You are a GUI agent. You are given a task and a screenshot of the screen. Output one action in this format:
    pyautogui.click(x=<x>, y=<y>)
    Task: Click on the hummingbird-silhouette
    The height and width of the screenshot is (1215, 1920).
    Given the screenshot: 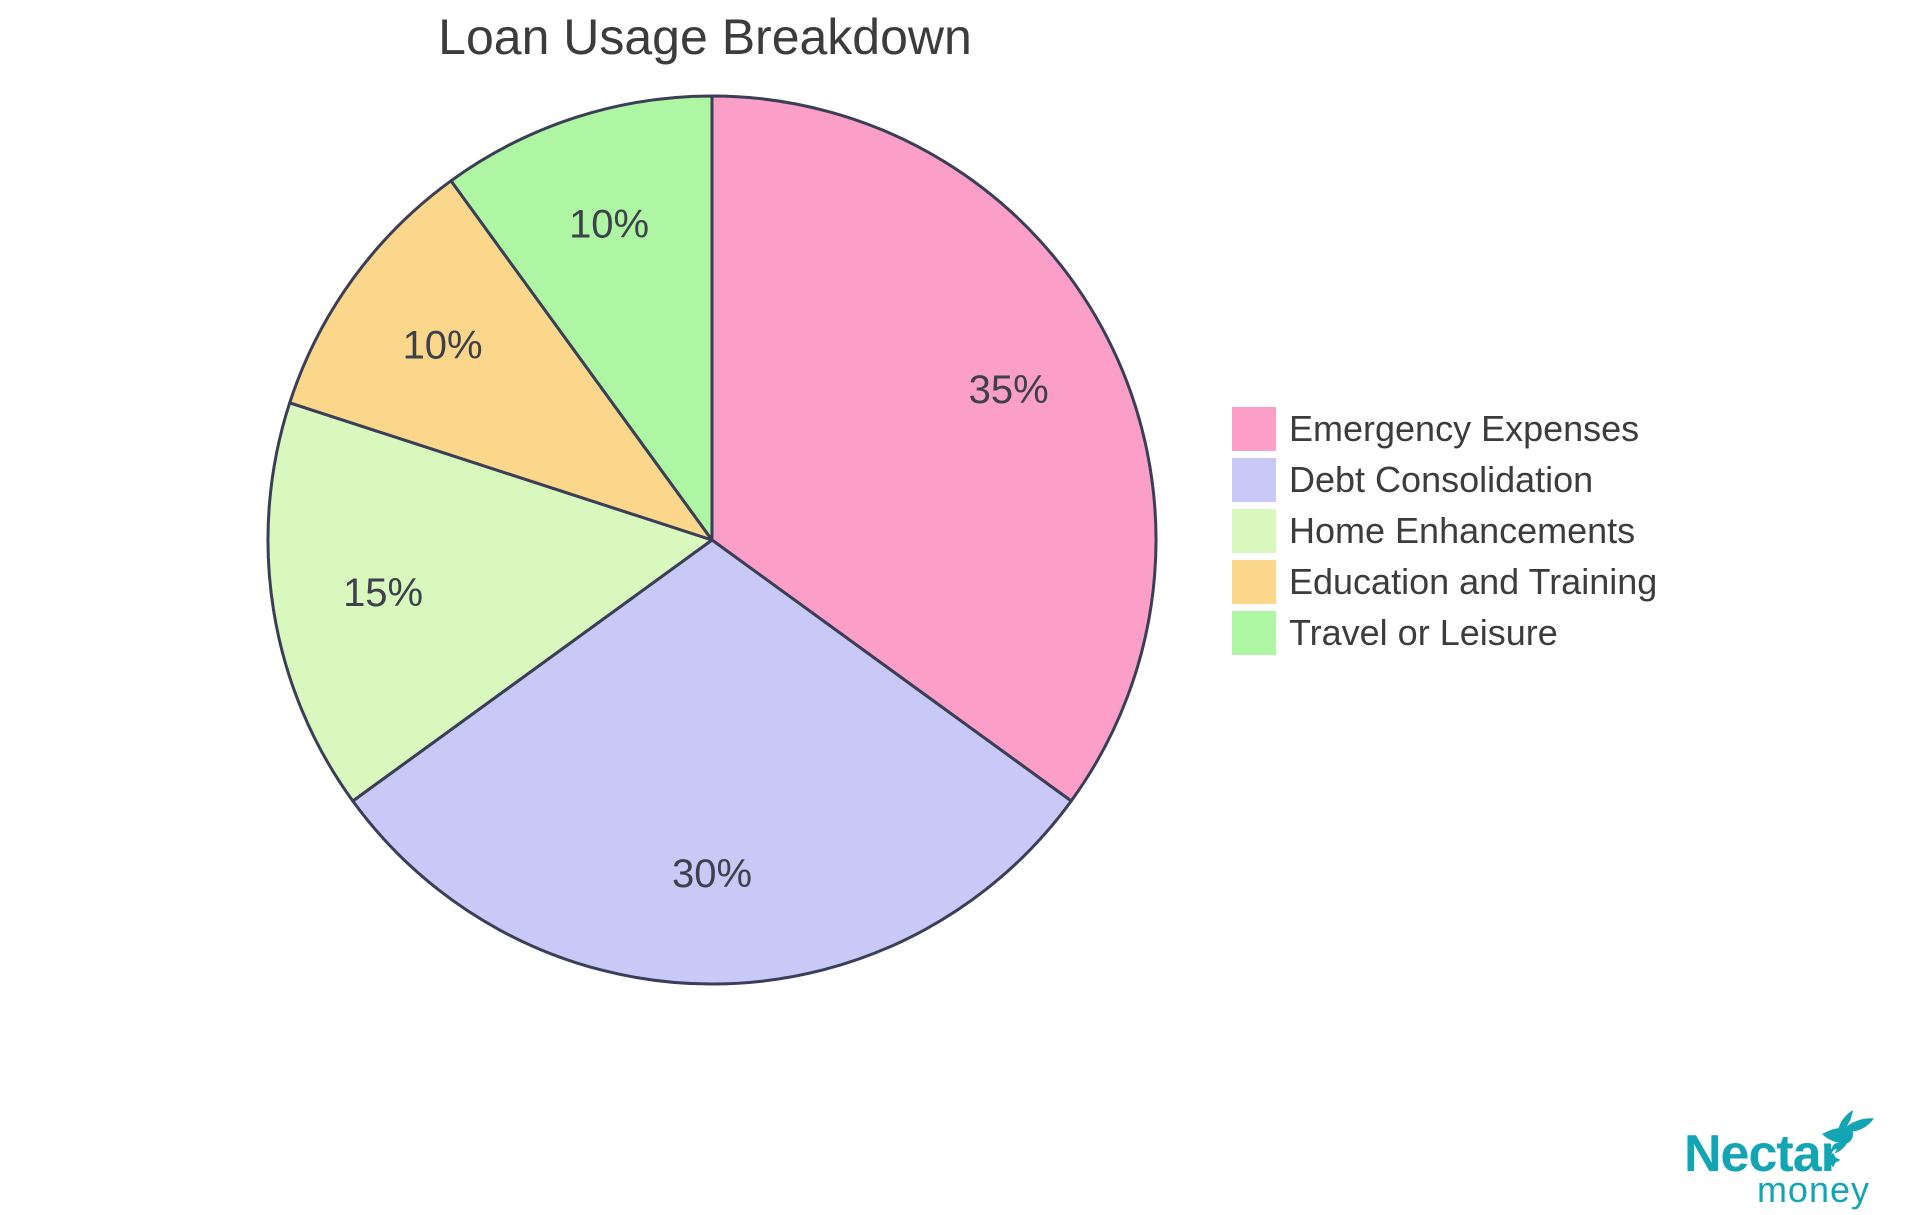 What is the action you would take?
    pyautogui.click(x=1848, y=1132)
    